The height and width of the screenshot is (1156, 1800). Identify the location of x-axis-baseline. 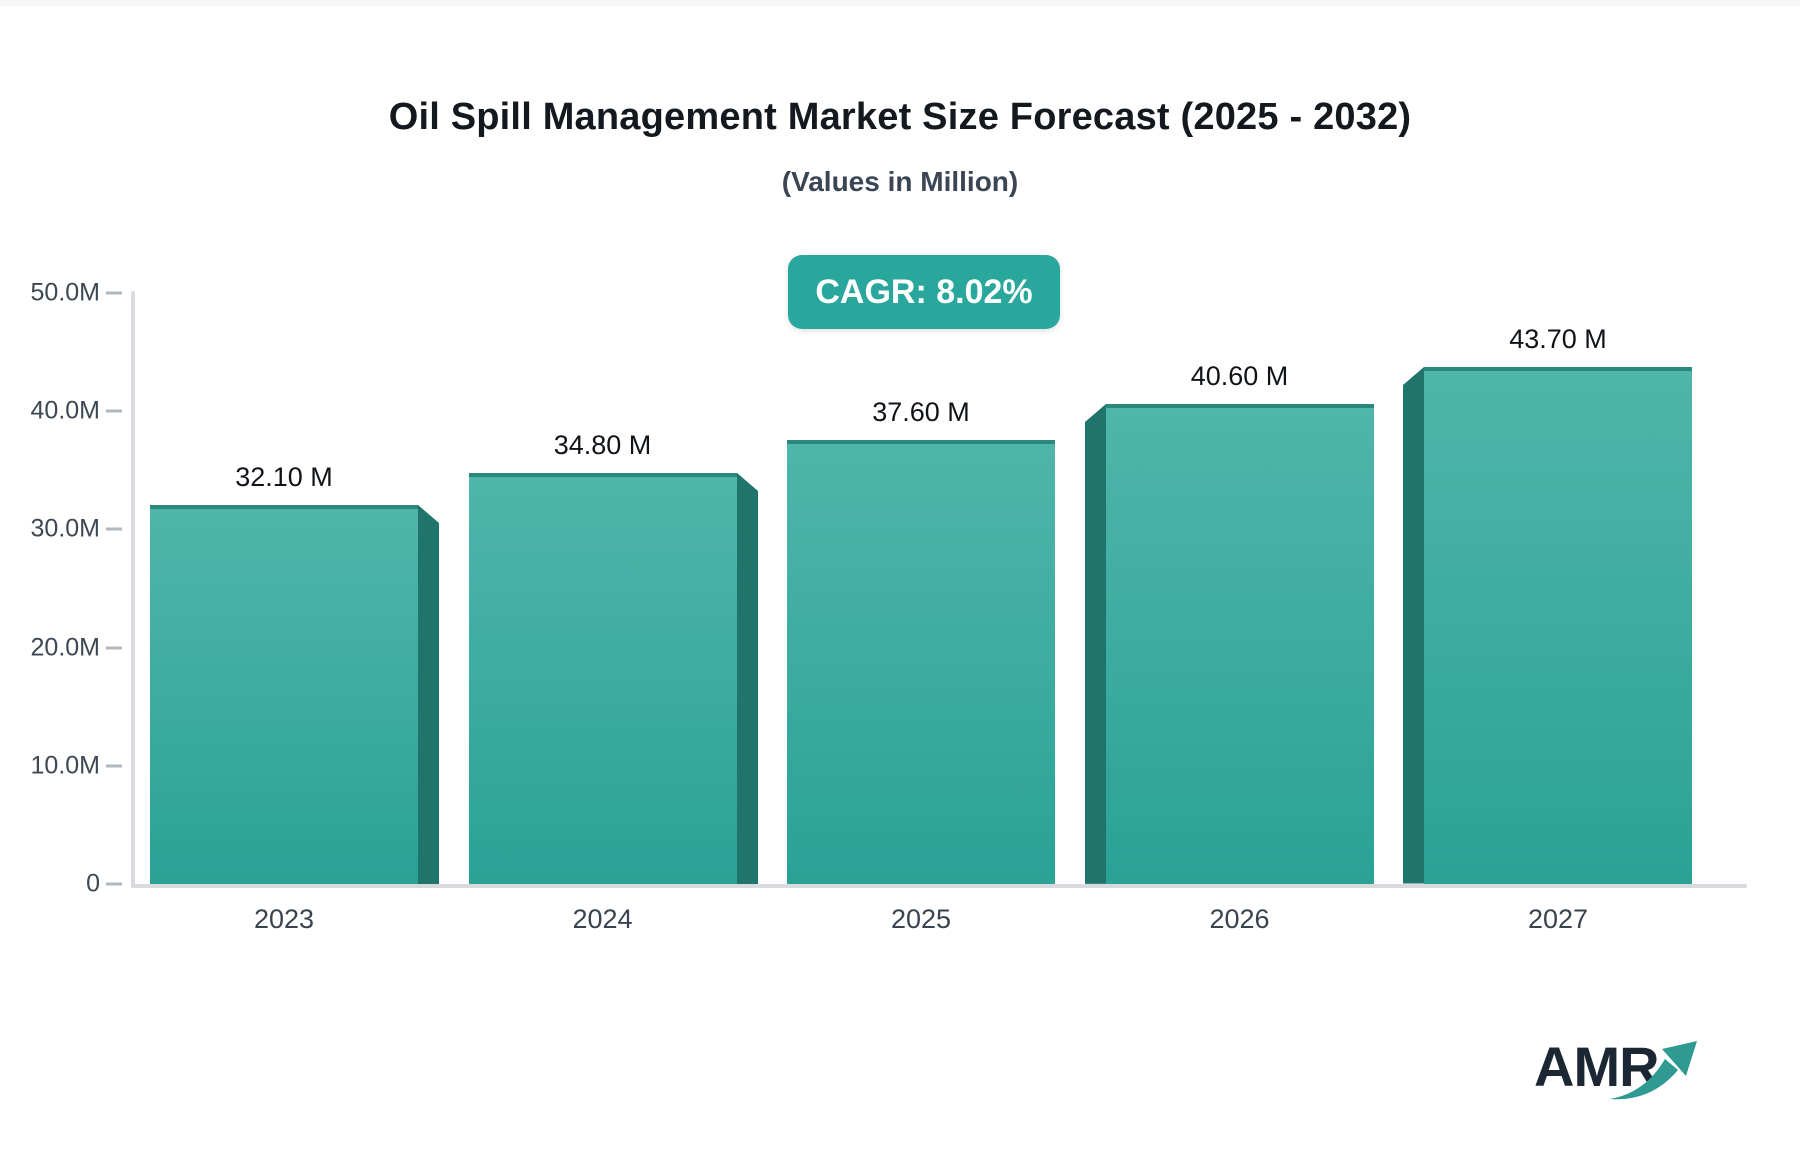
(939, 886).